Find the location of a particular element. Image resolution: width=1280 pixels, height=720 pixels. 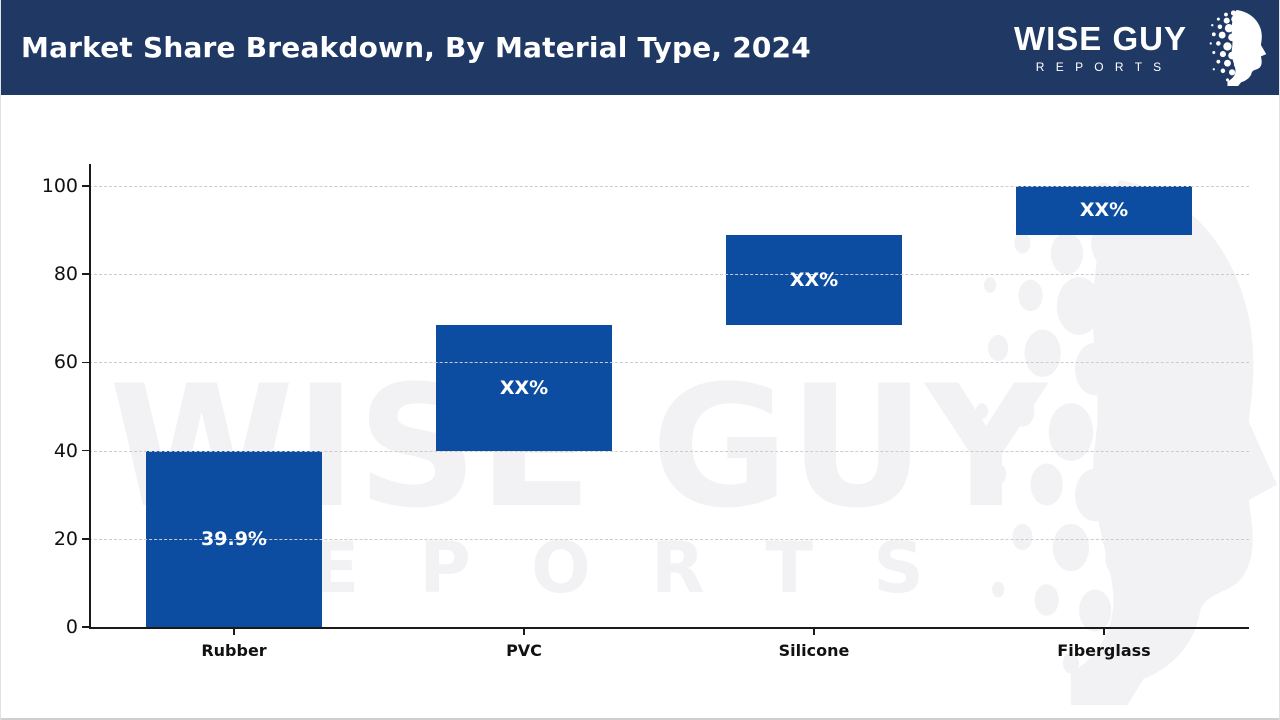

y-axis-line is located at coordinates (90, 396).